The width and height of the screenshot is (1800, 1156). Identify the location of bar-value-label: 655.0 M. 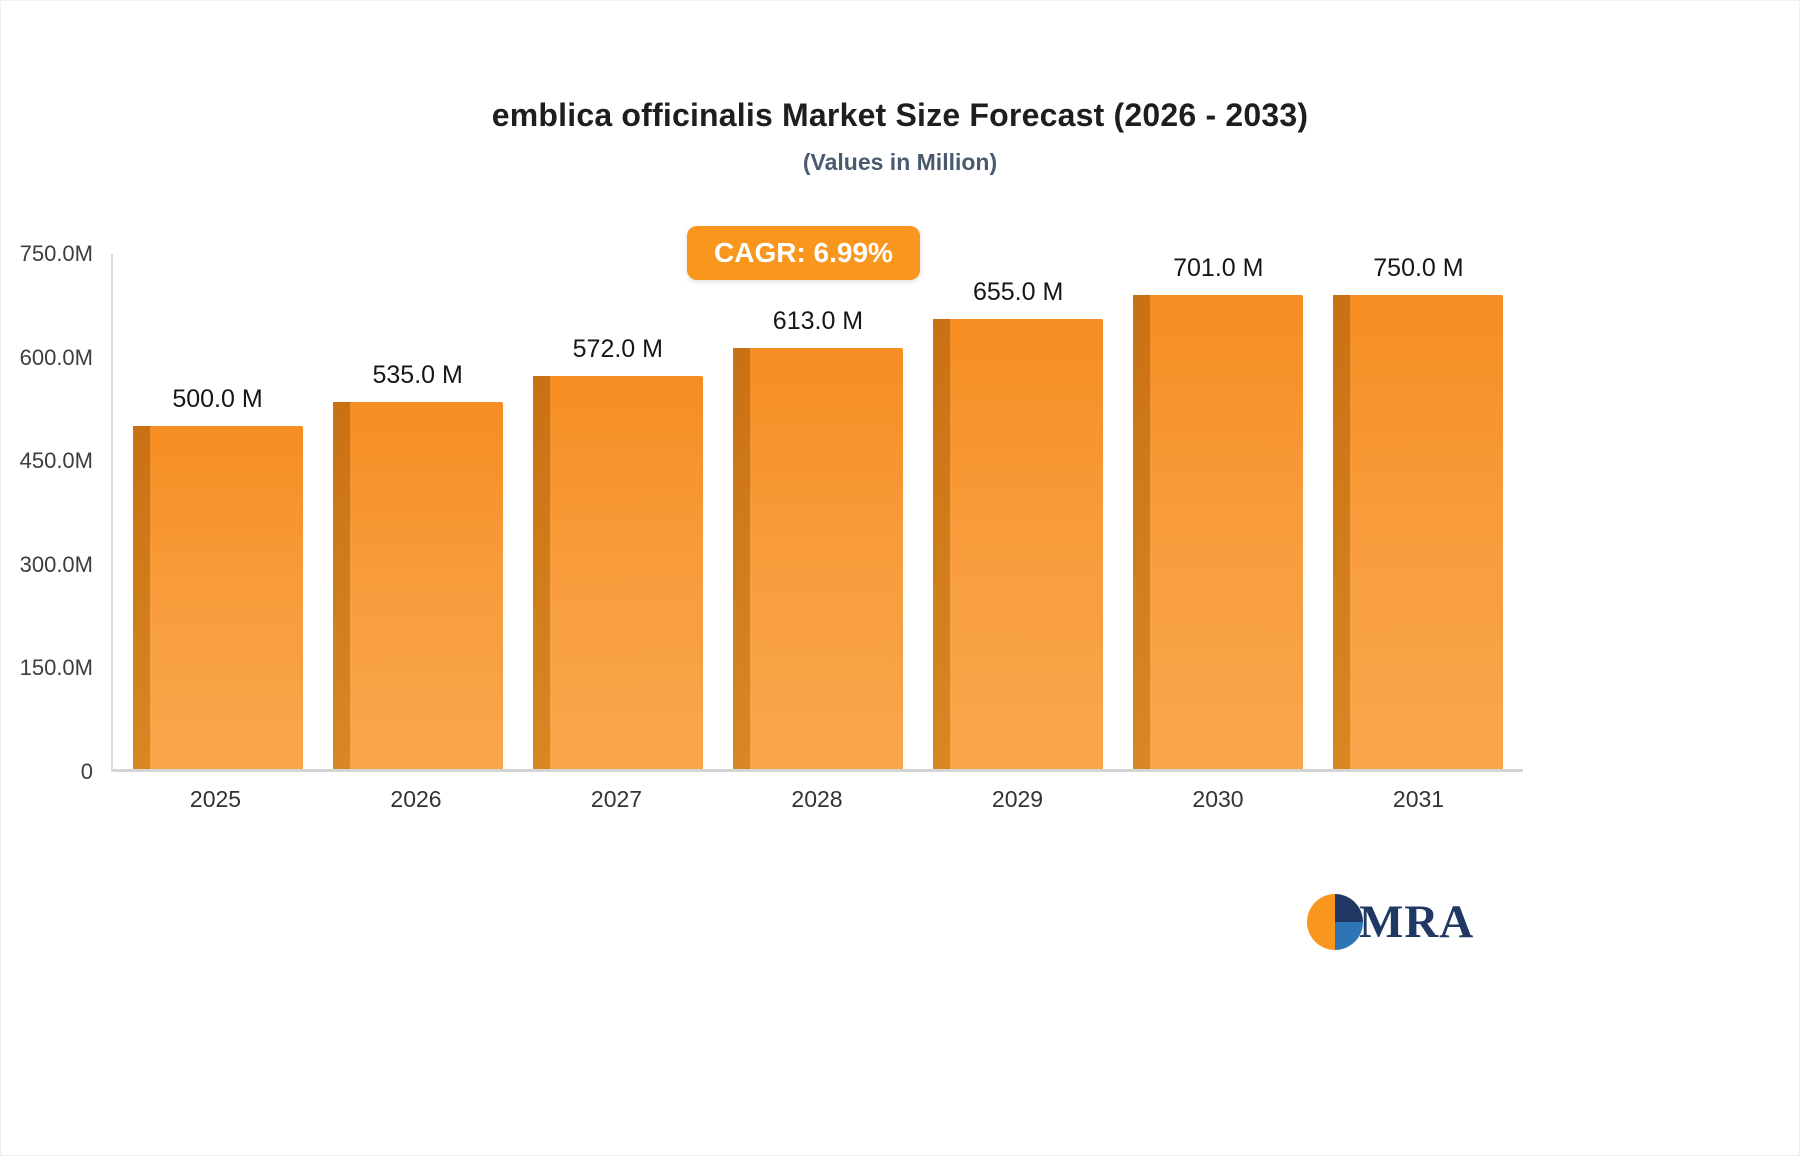
(1018, 292).